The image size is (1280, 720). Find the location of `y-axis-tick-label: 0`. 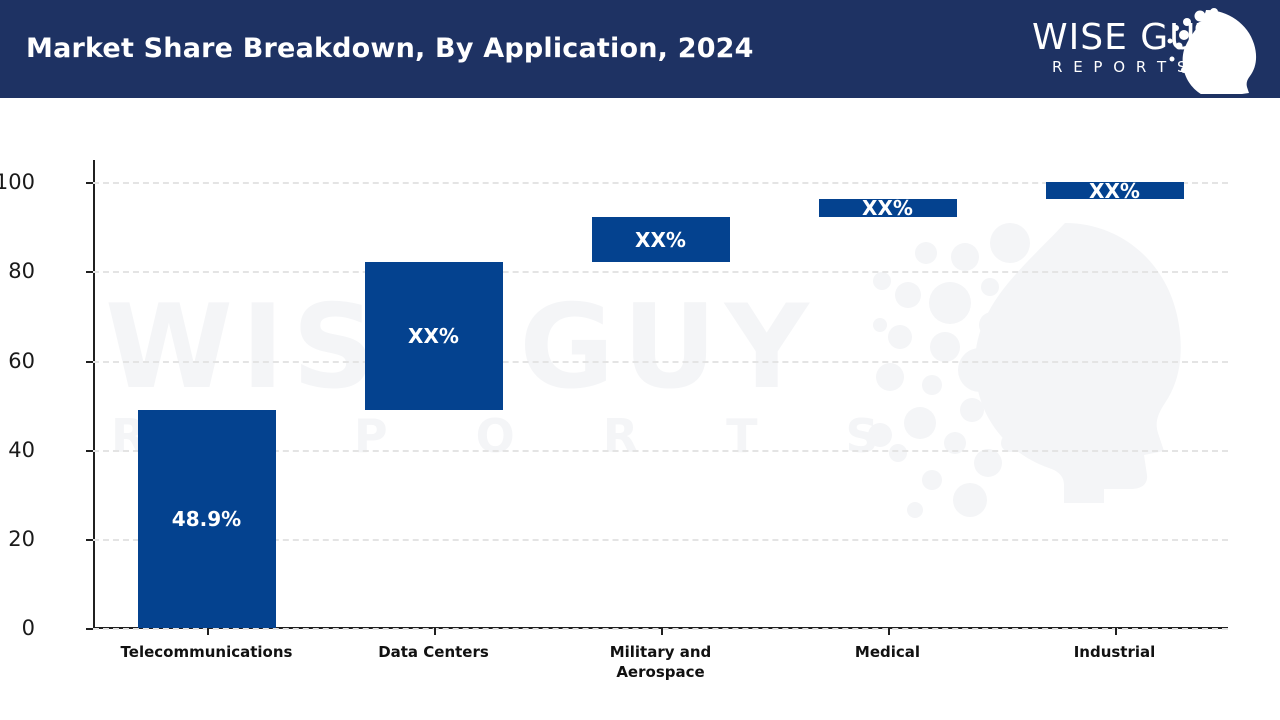

y-axis-tick-label: 0 is located at coordinates (28, 628).